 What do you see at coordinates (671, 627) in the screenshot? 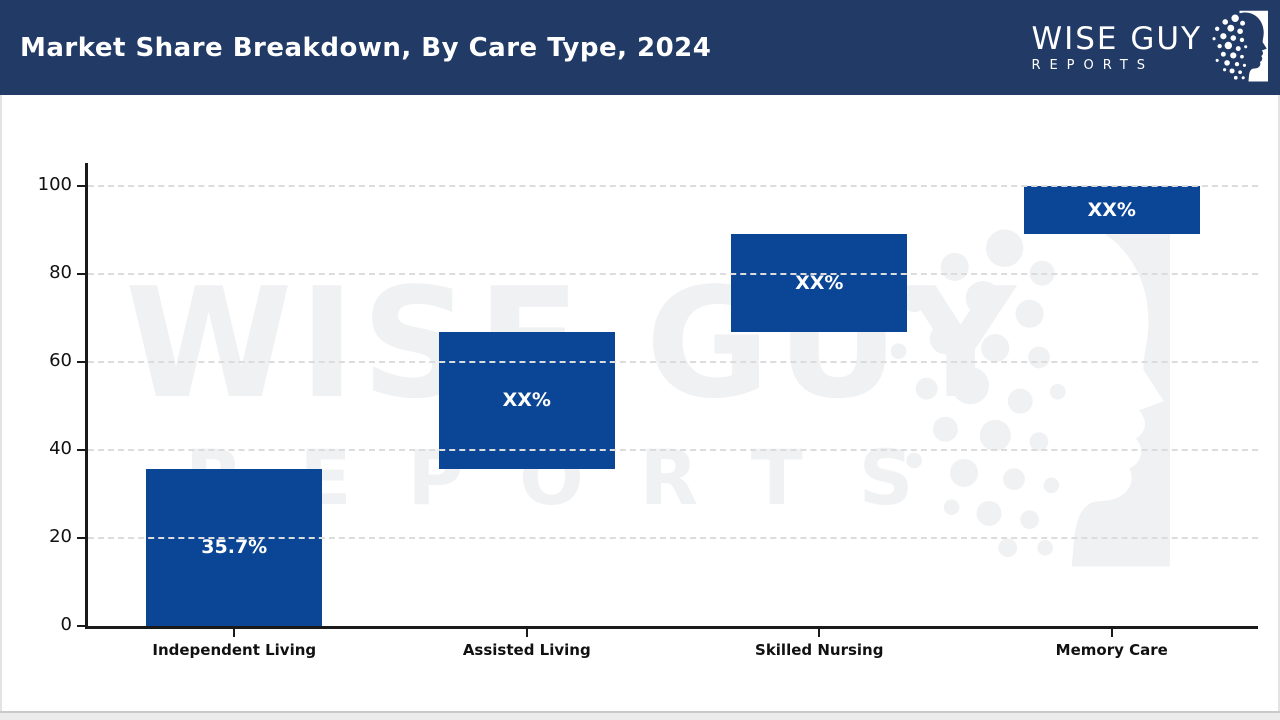
I see `x-axis-line` at bounding box center [671, 627].